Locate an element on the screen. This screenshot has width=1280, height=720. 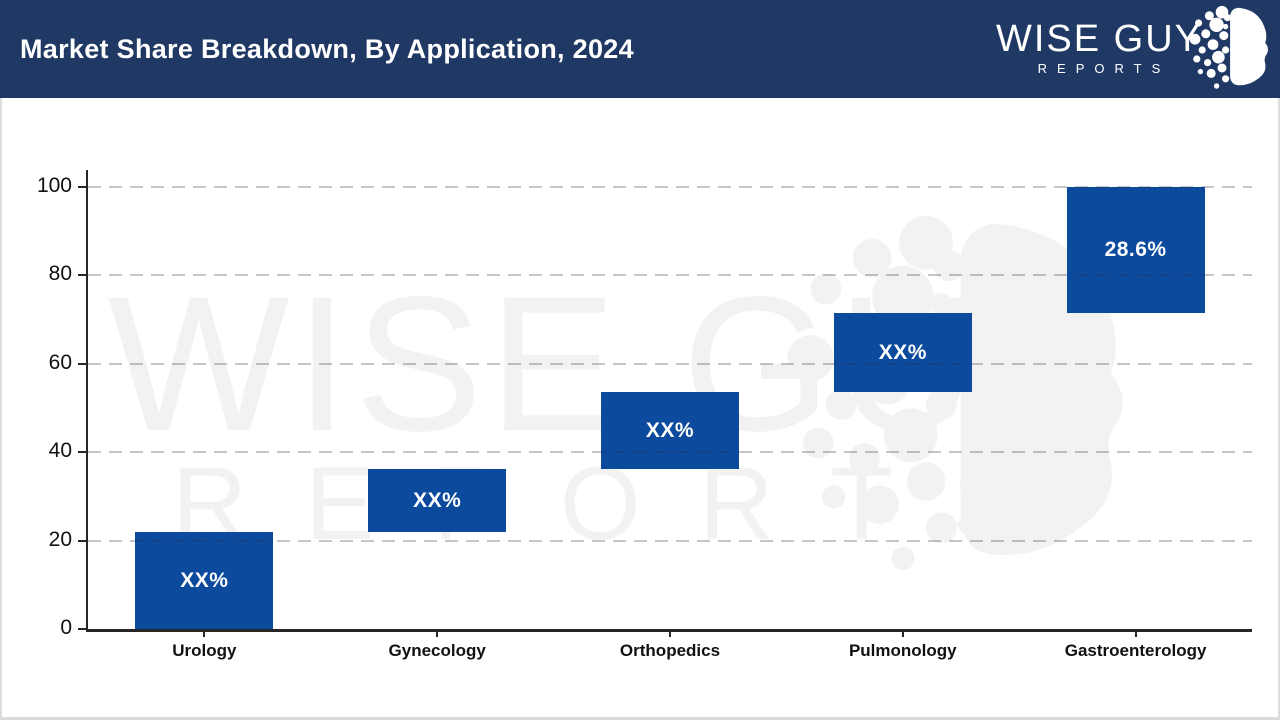
logo: WISE GUY REPORTS is located at coordinates (1099, 47).